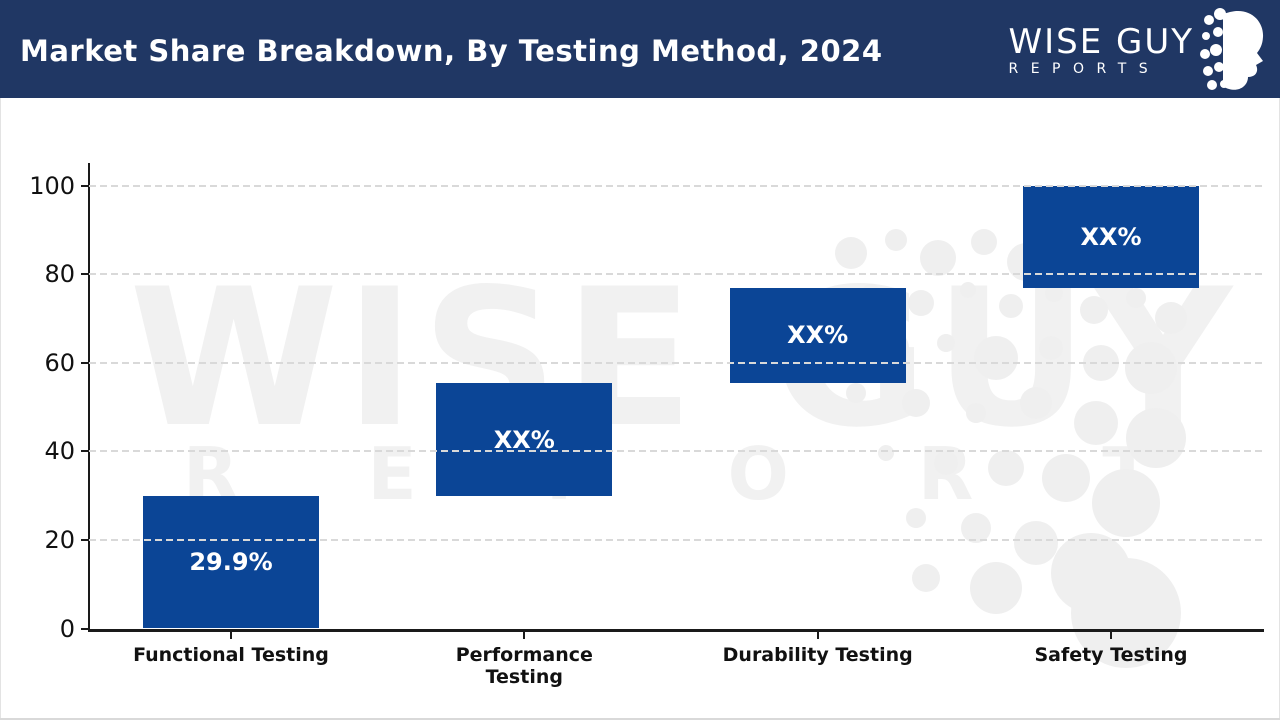 This screenshot has height=720, width=1280. Describe the element at coordinates (59, 539) in the screenshot. I see `y-tick-label-20: 20` at that location.